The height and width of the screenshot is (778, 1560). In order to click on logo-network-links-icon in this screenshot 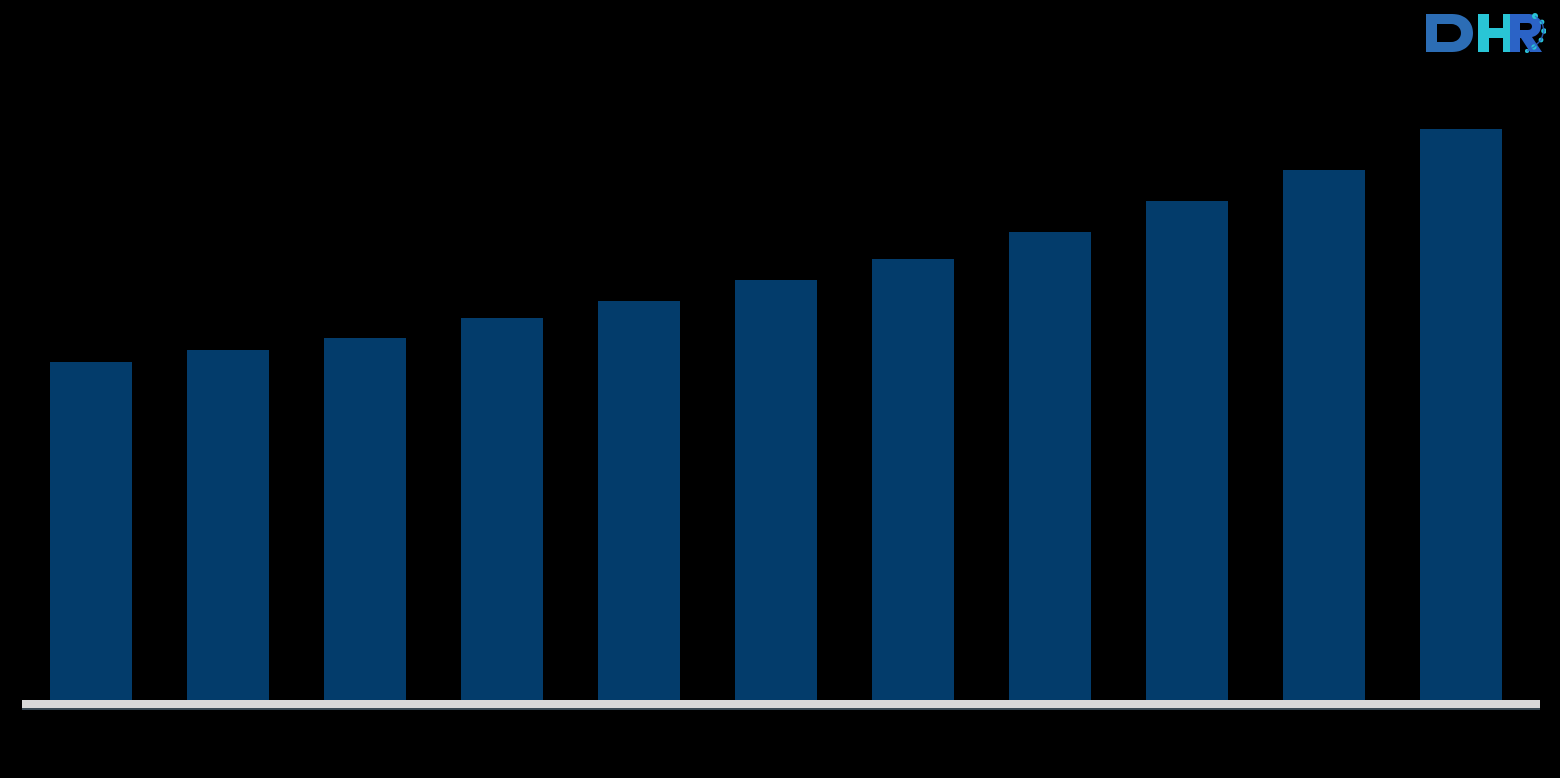, I will do `click(1535, 33)`.